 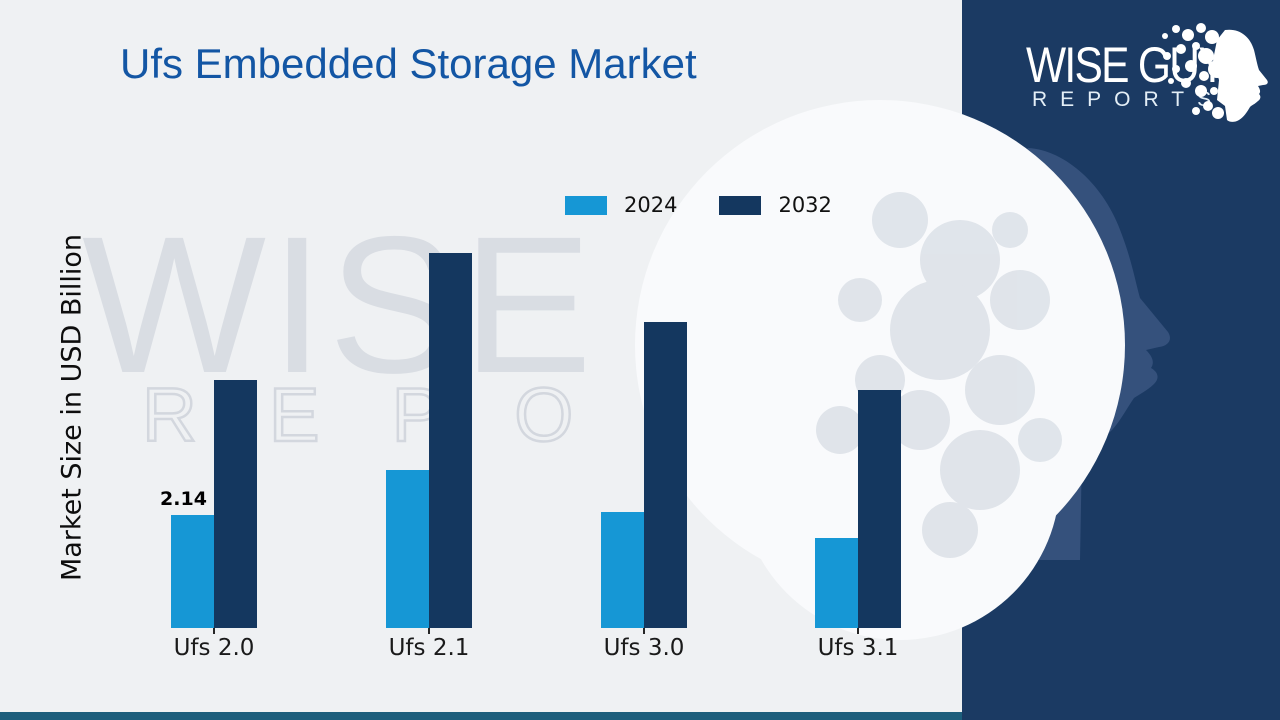 What do you see at coordinates (644, 648) in the screenshot?
I see `category-label-ufs-3-0: Ufs 3.0` at bounding box center [644, 648].